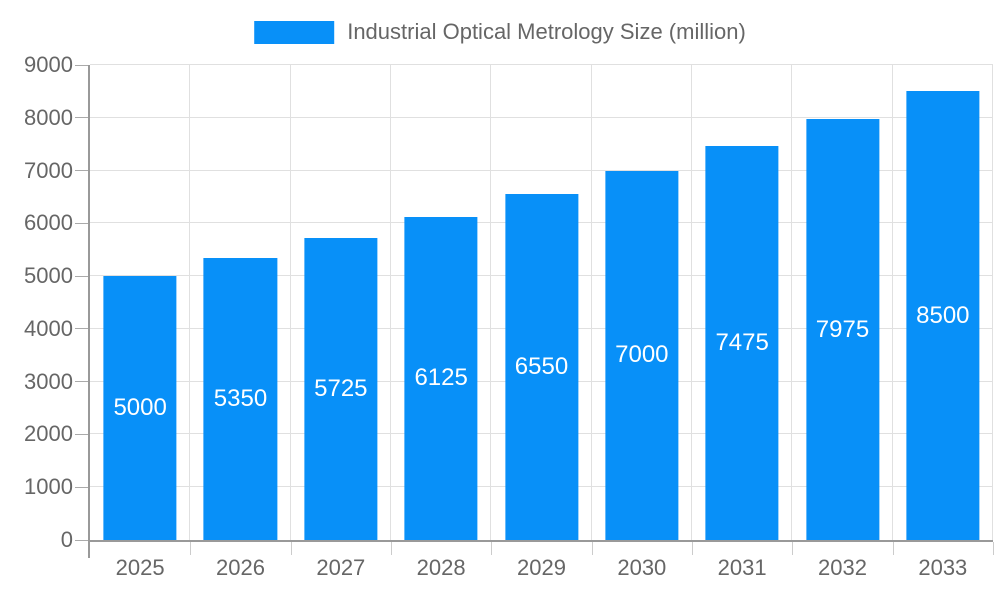 This screenshot has width=1000, height=600. What do you see at coordinates (140, 567) in the screenshot?
I see `x-axis-label-2025: 2025` at bounding box center [140, 567].